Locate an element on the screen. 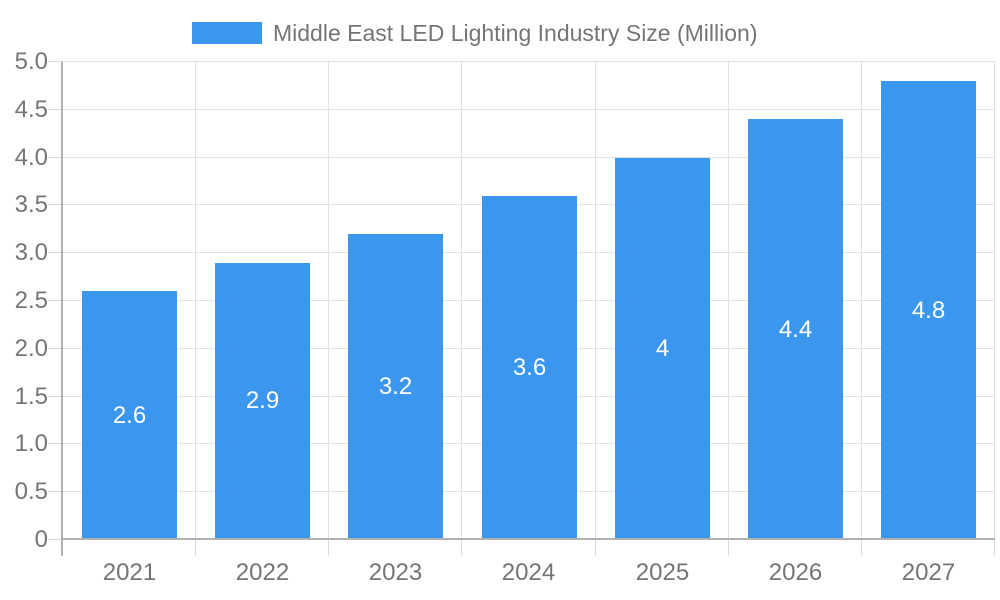 This screenshot has width=1000, height=600. y-axis-label: 4.0 is located at coordinates (31, 157).